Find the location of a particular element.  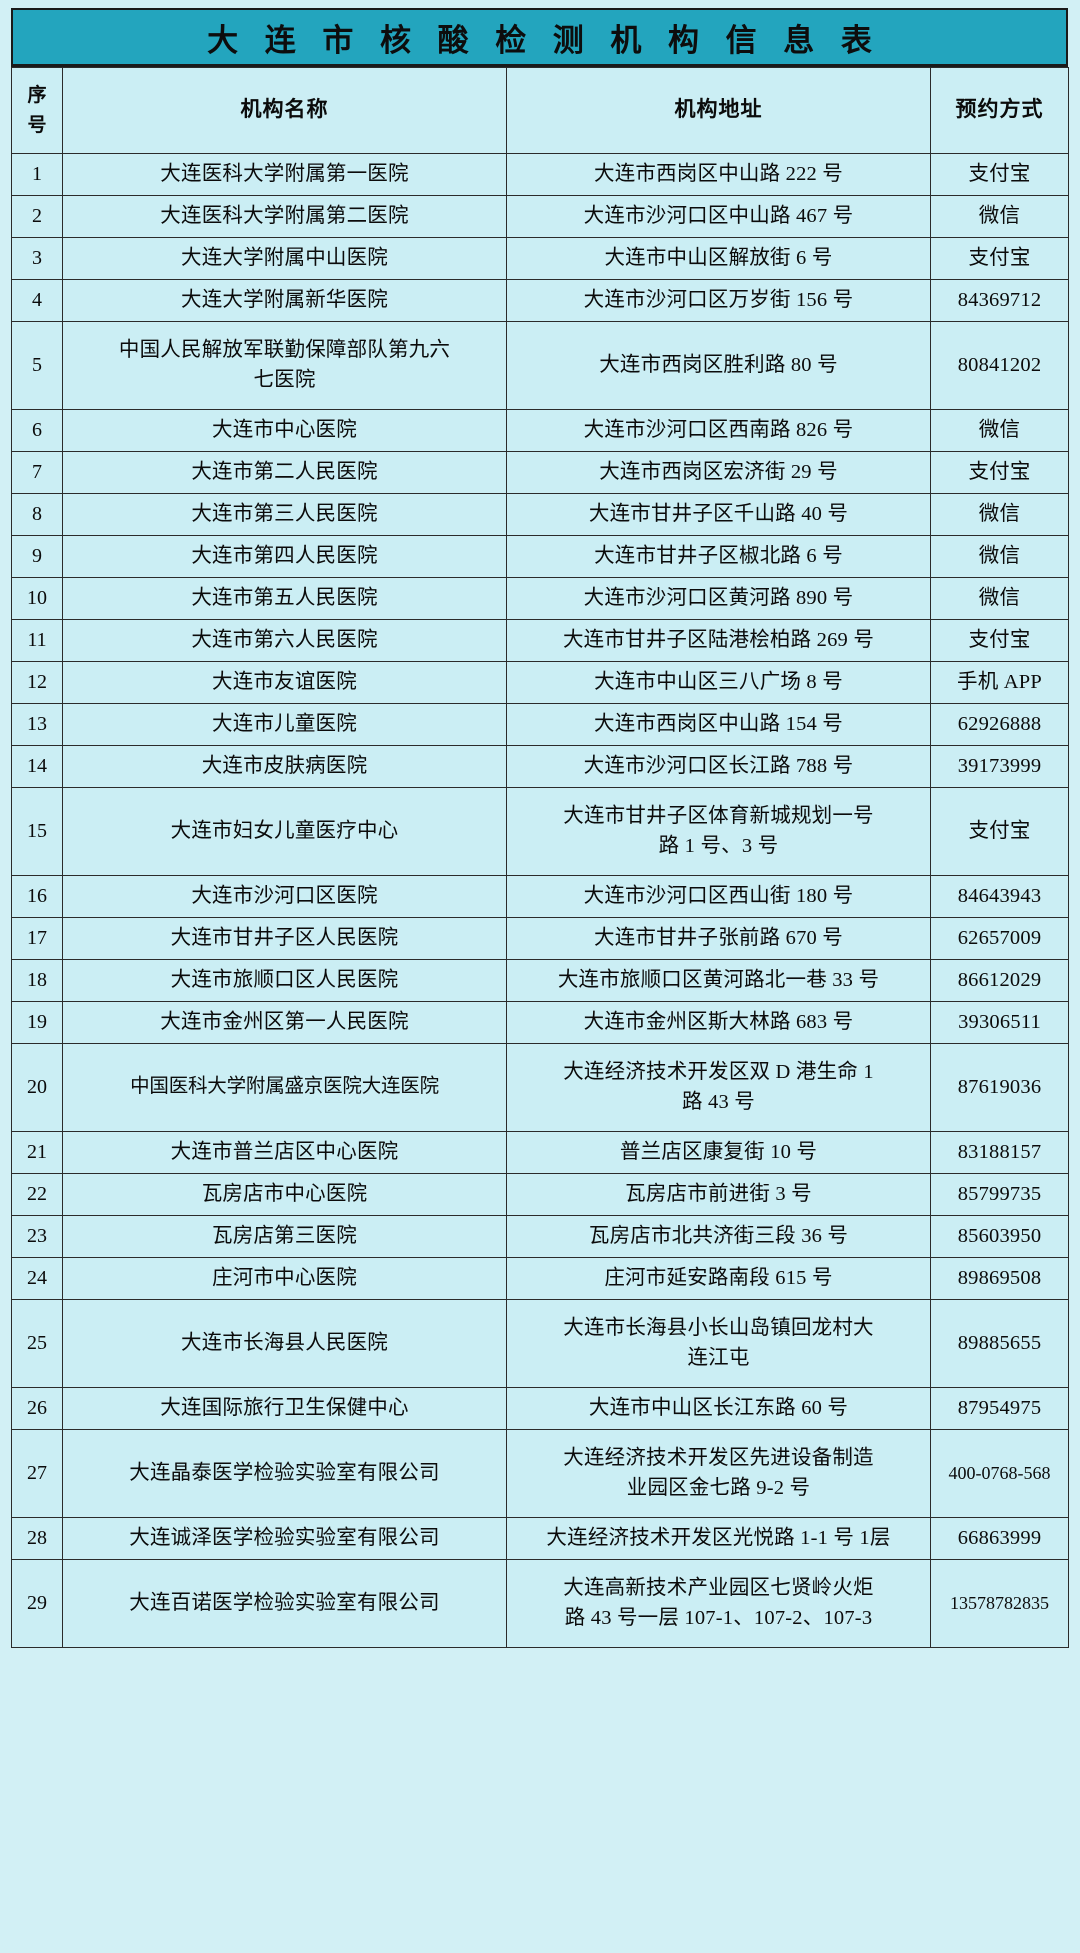

table-row: 17 大连市甘井子区人民医院 大连市甘井子张前路 670 号 62657009 is located at coordinates (540, 938).